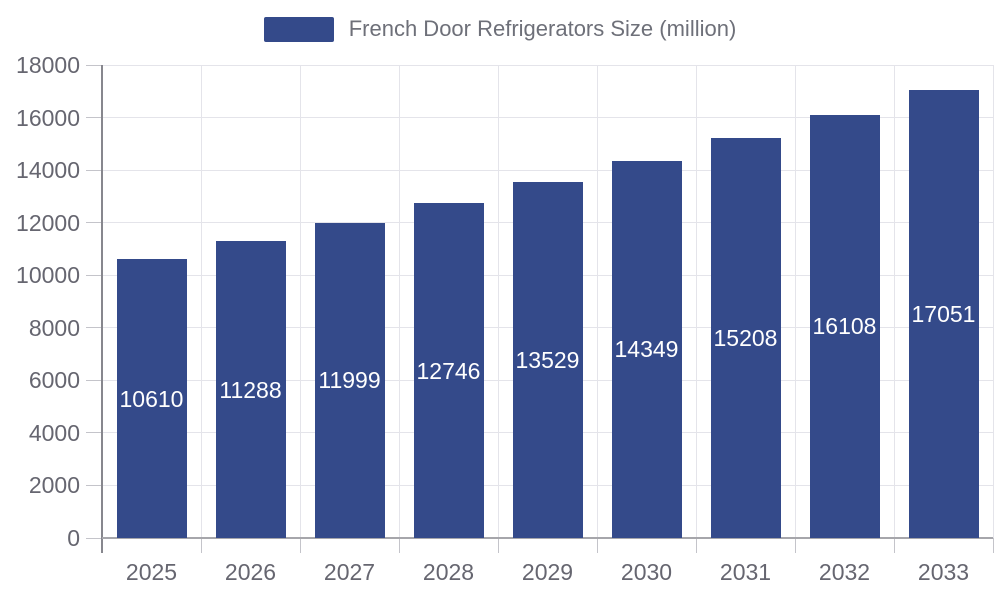  I want to click on bar-value-label: 11288, so click(250, 389).